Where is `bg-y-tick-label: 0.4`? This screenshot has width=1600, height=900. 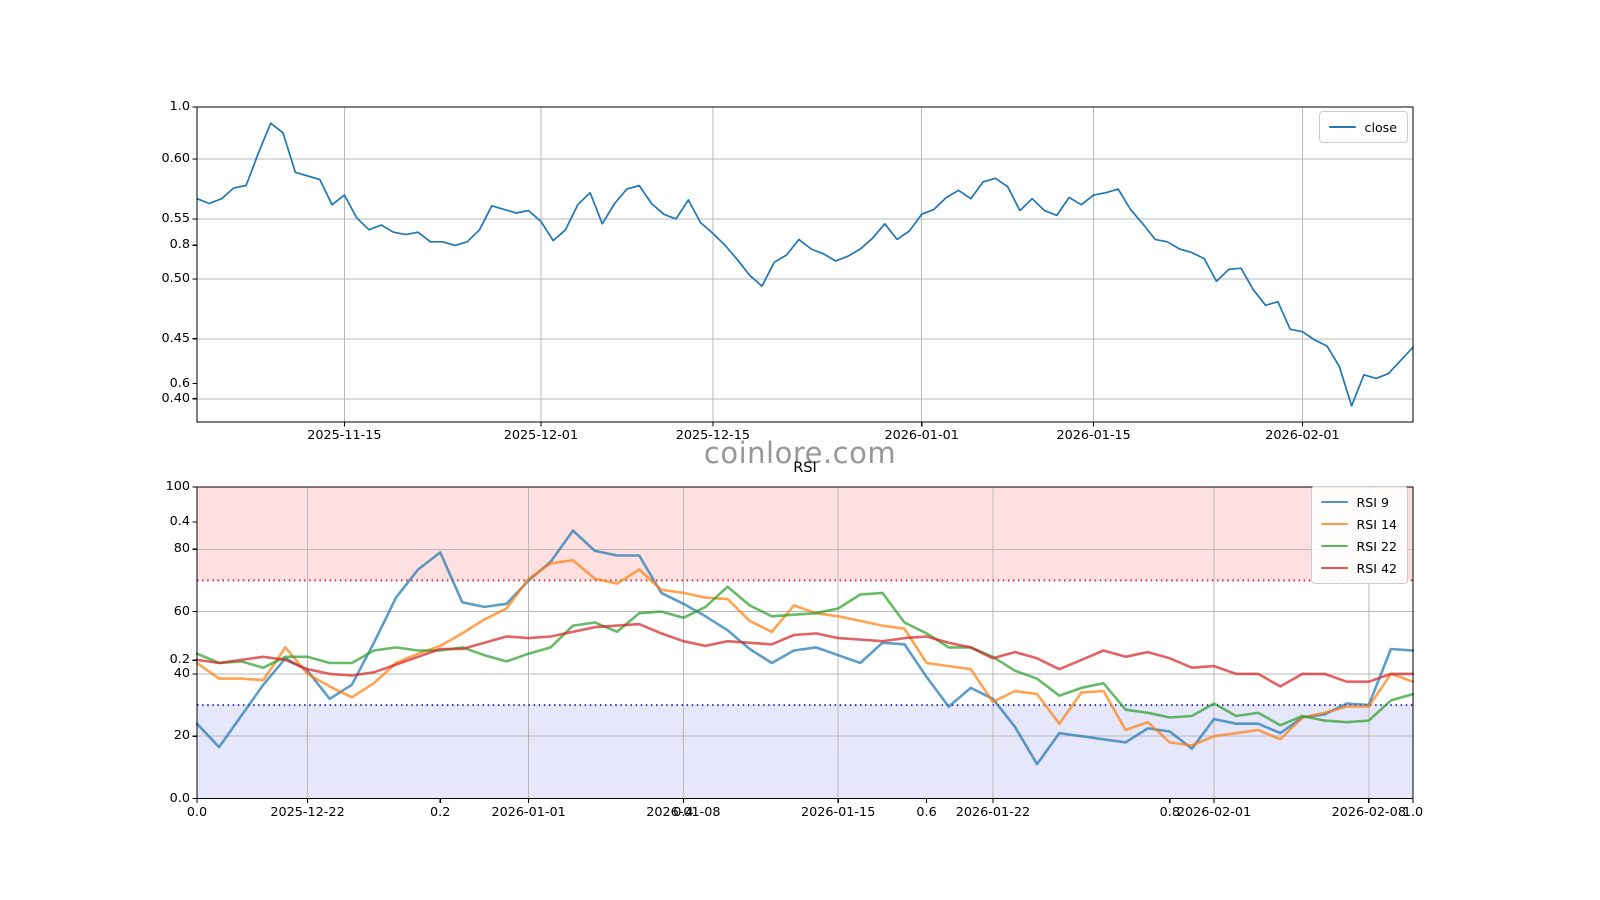 bg-y-tick-label: 0.4 is located at coordinates (179, 521).